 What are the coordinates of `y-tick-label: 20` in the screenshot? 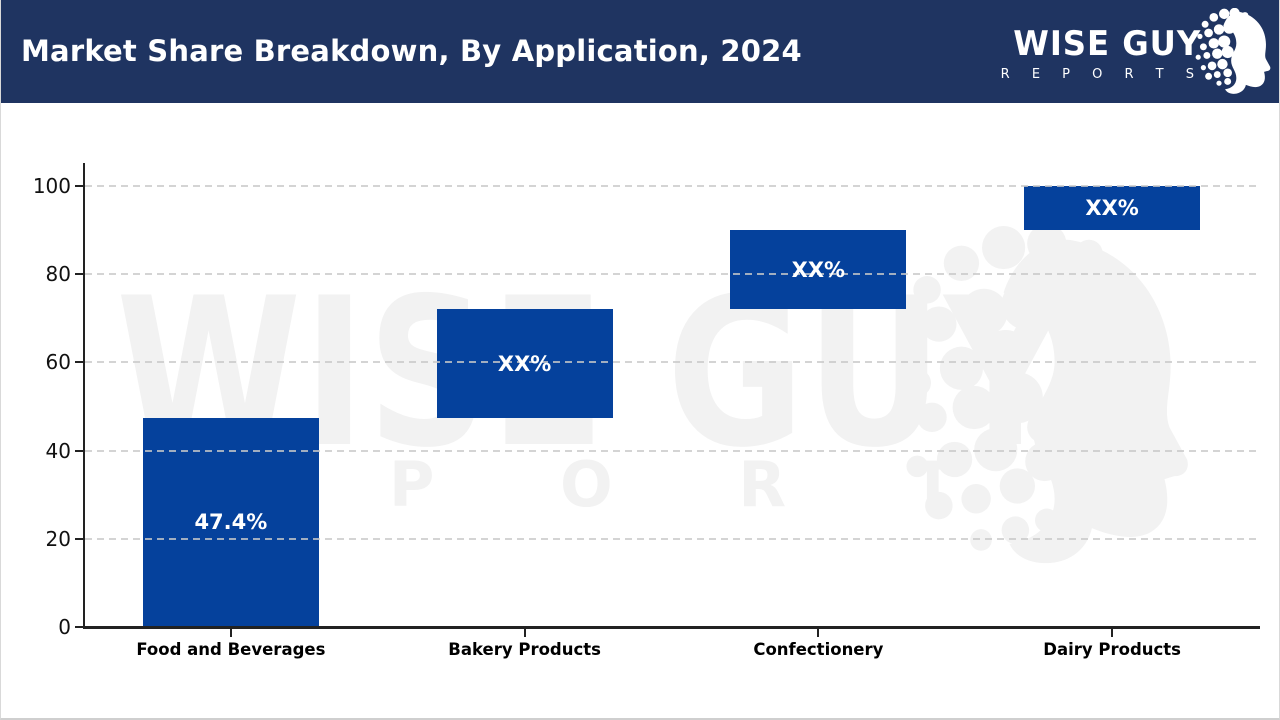 It's located at (58, 538).